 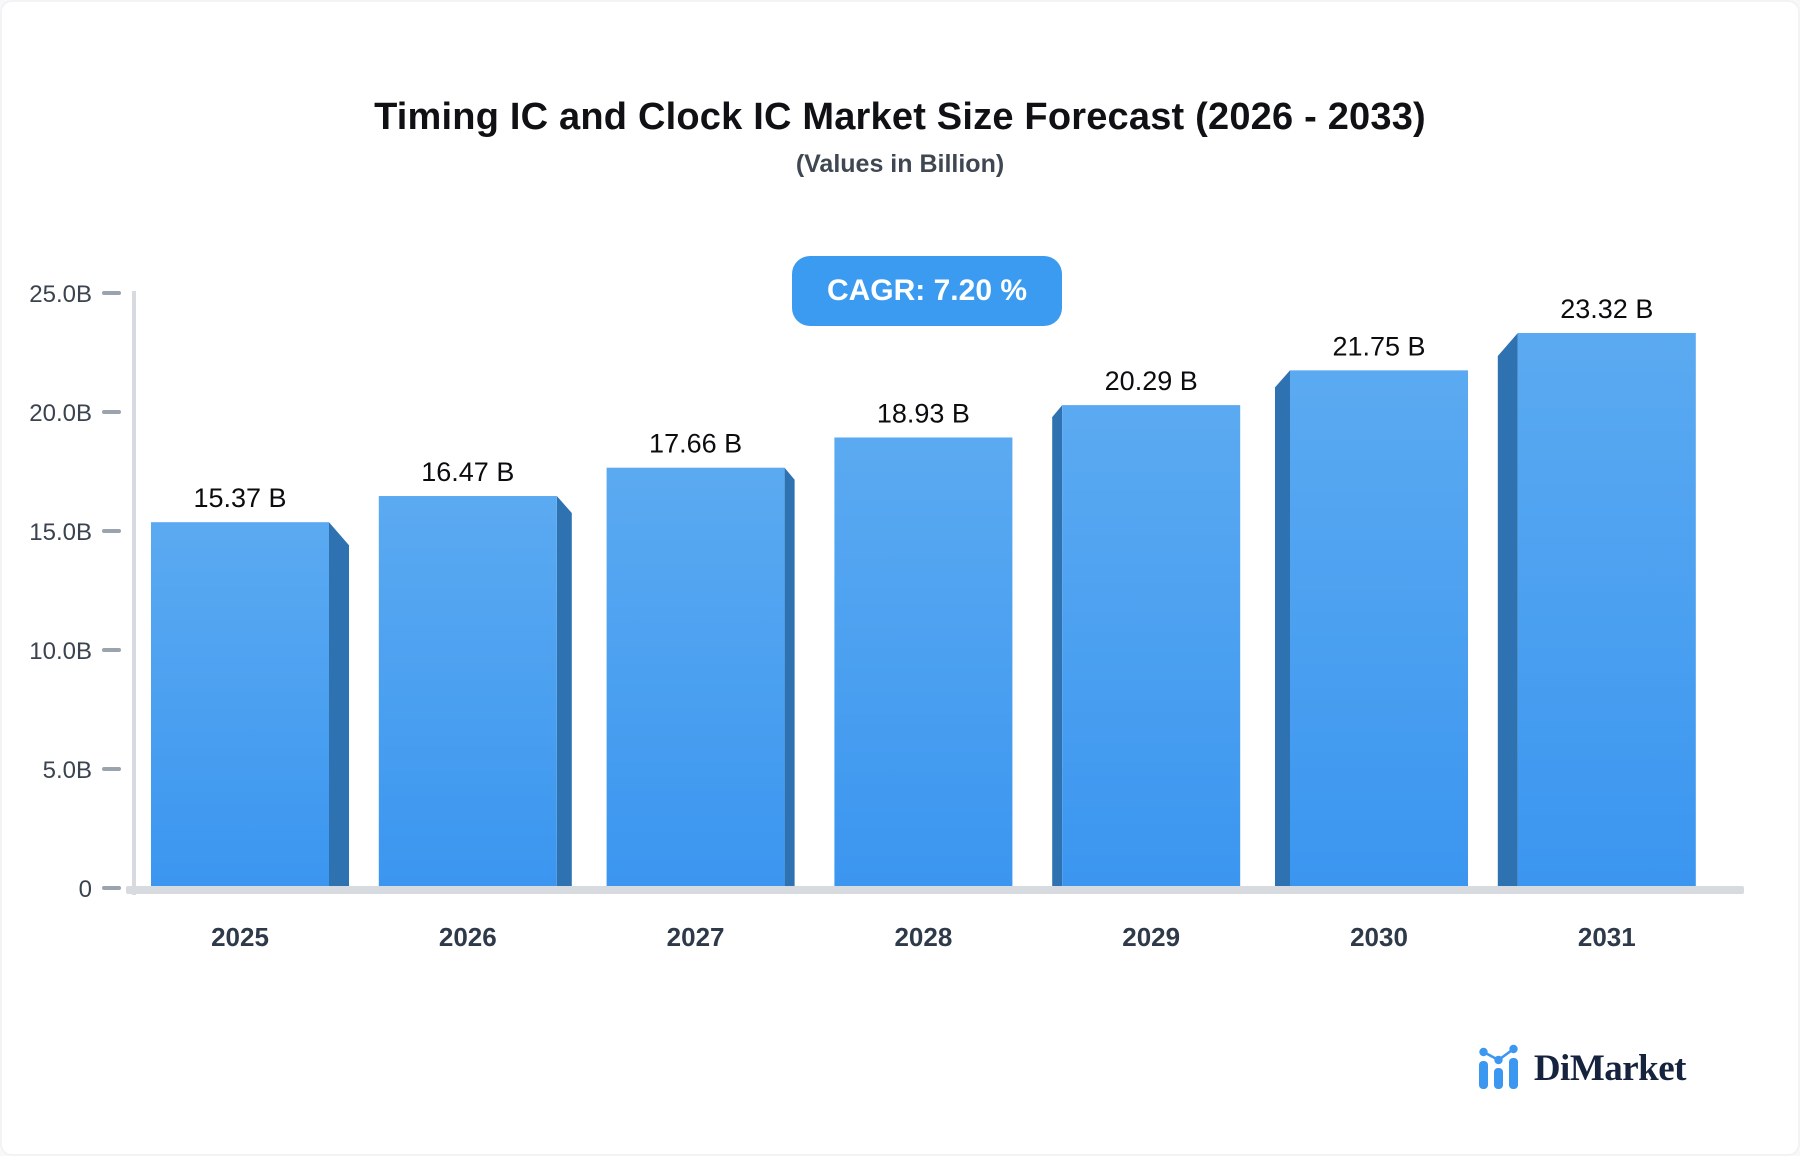 What do you see at coordinates (1378, 346) in the screenshot?
I see `bar-value-label-2030: 21.75 B` at bounding box center [1378, 346].